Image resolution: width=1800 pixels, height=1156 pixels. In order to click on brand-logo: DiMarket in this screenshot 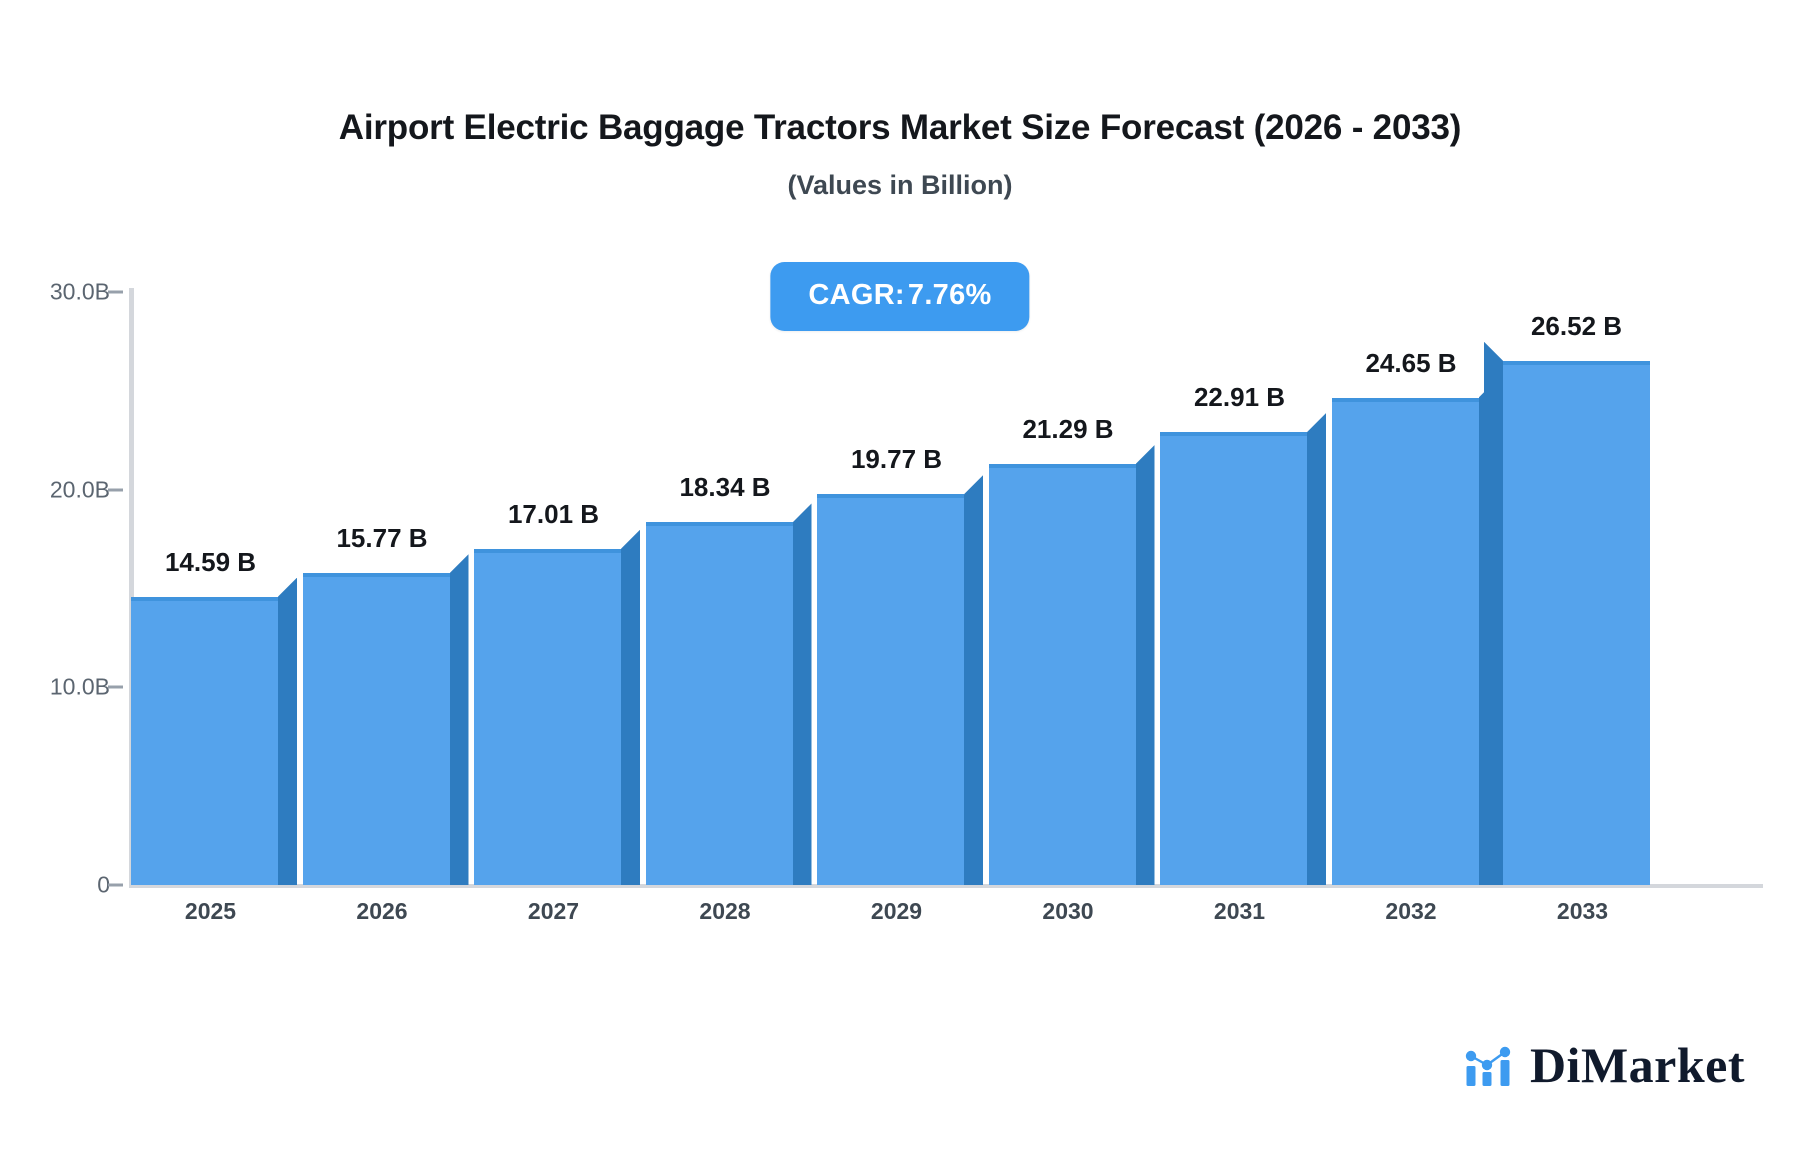, I will do `click(1603, 1065)`.